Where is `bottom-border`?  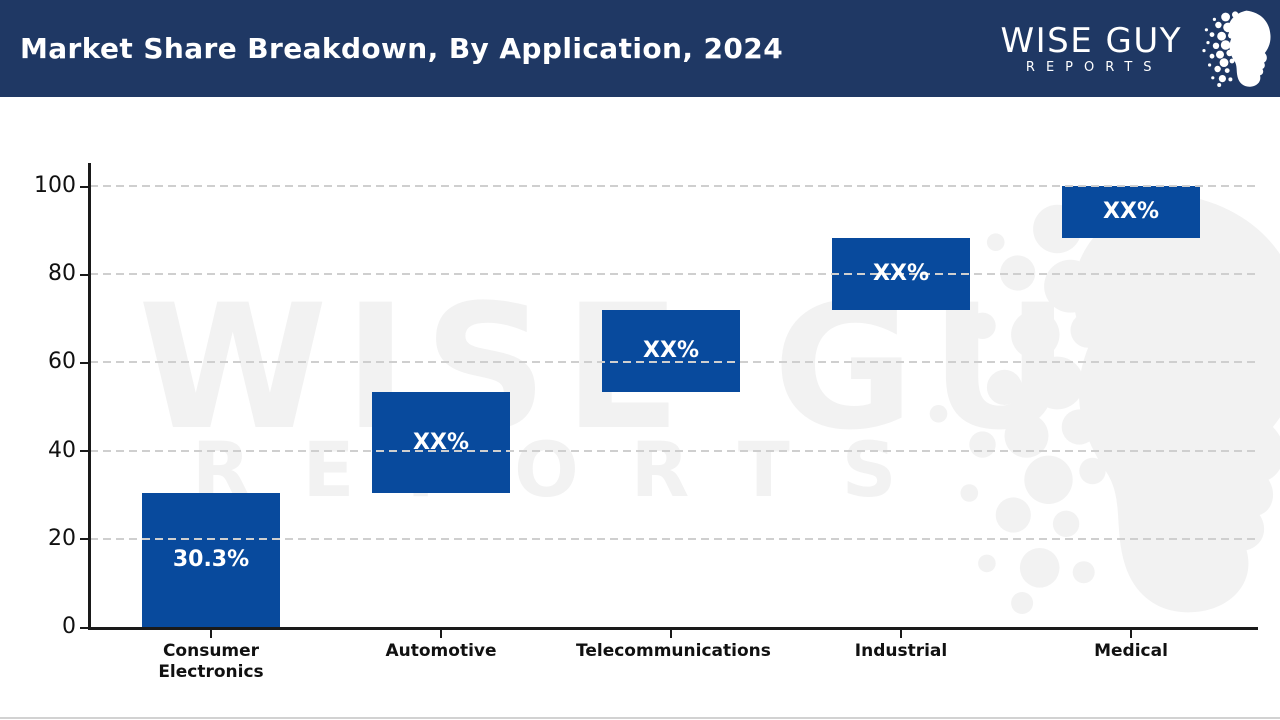 bottom-border is located at coordinates (640, 718).